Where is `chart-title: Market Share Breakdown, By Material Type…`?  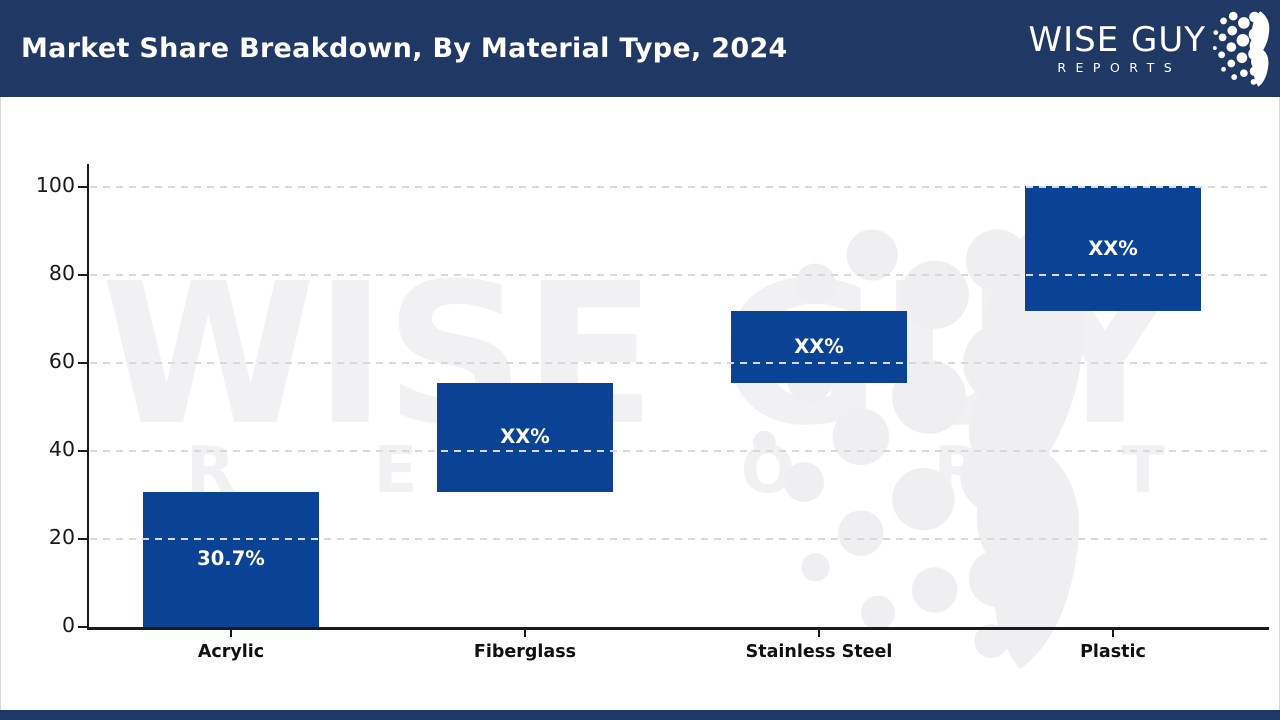 chart-title: Market Share Breakdown, By Material Type… is located at coordinates (404, 48).